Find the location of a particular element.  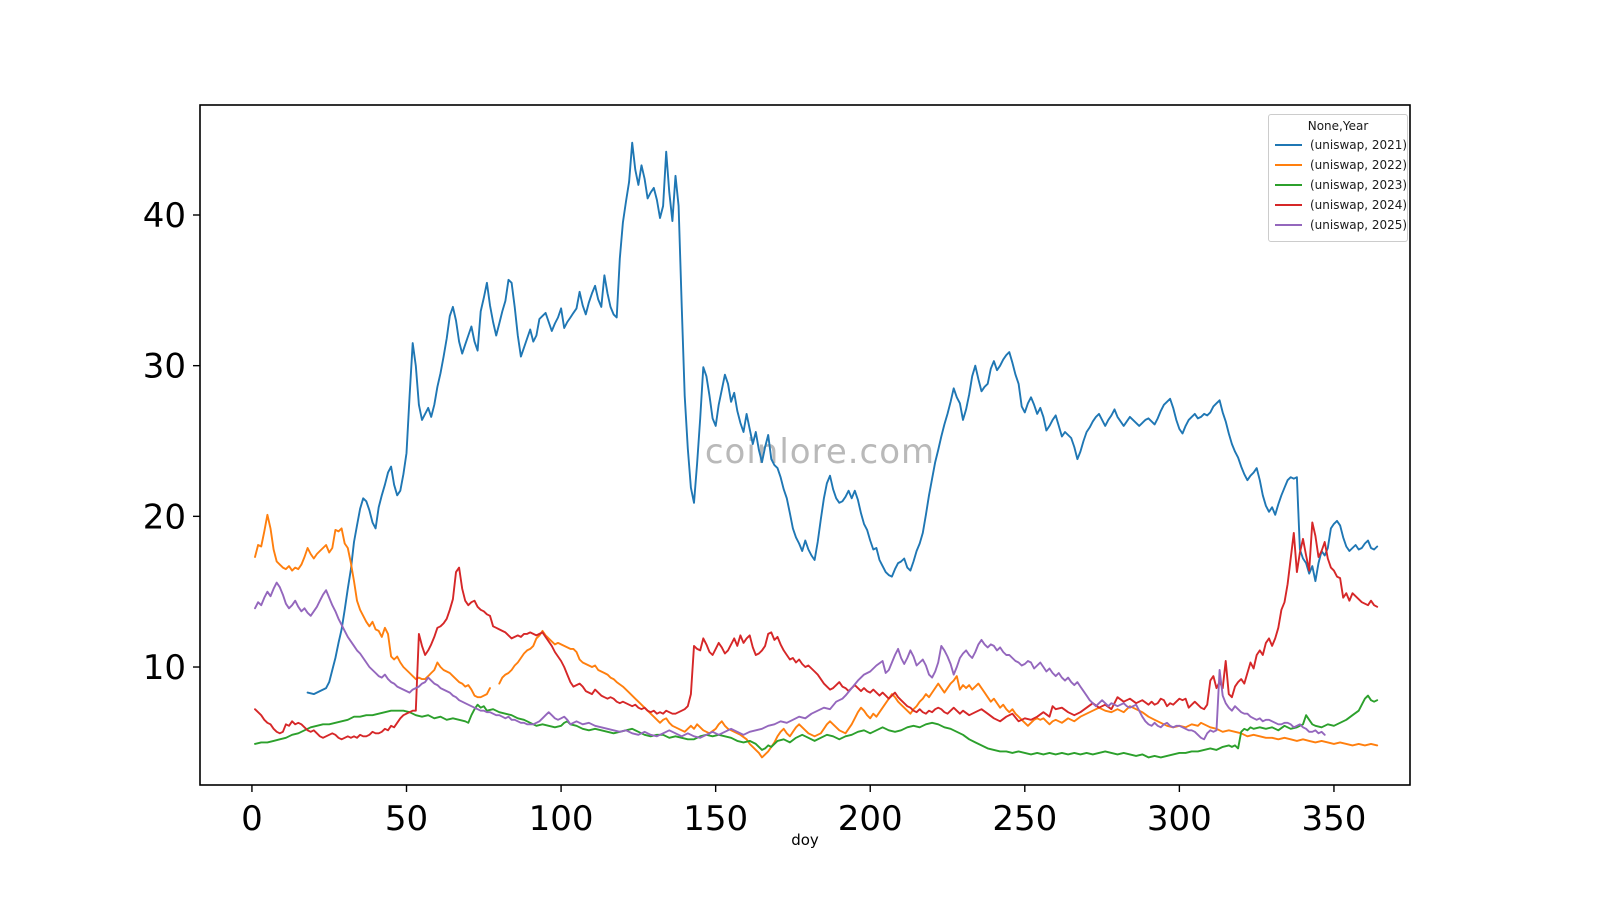

legend-line-swatch-2024 is located at coordinates (1288, 205).